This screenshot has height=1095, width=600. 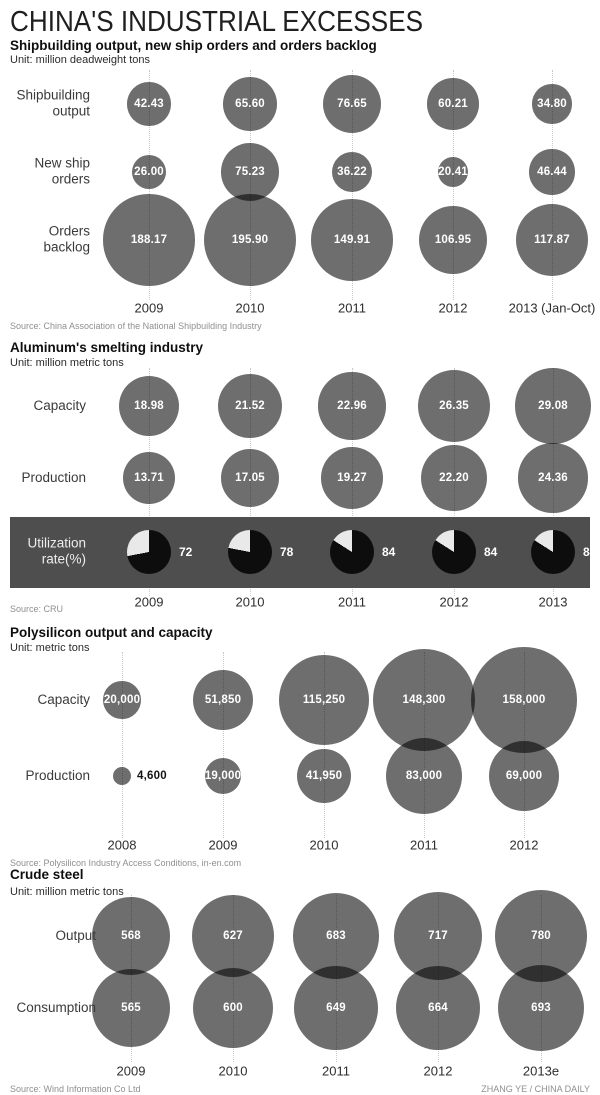 I want to click on column-guide-line, so click(x=324, y=745).